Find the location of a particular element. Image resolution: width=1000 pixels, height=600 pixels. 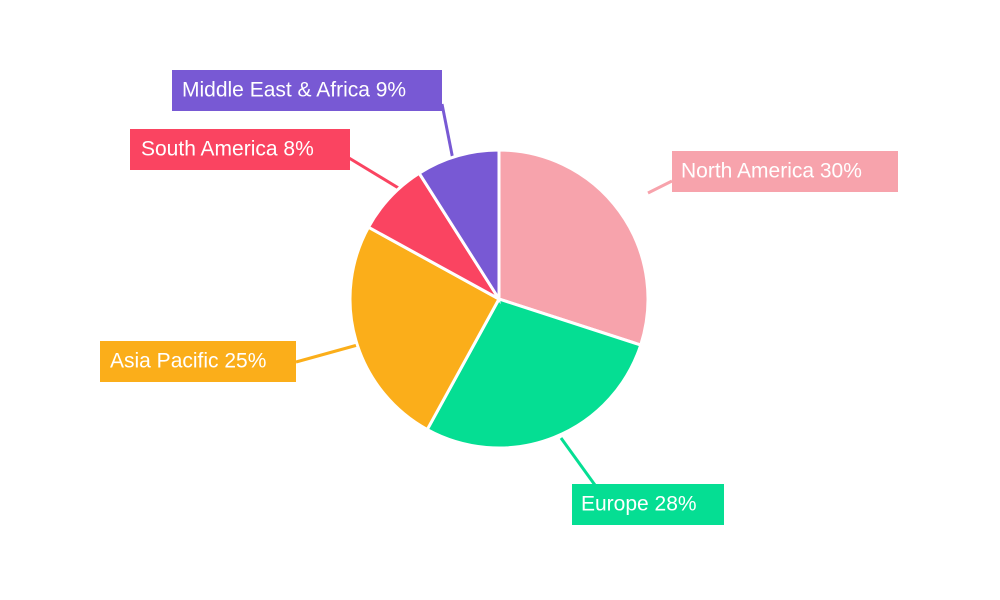

slice-label-asia-pacific: Asia Pacific 25% is located at coordinates (198, 361).